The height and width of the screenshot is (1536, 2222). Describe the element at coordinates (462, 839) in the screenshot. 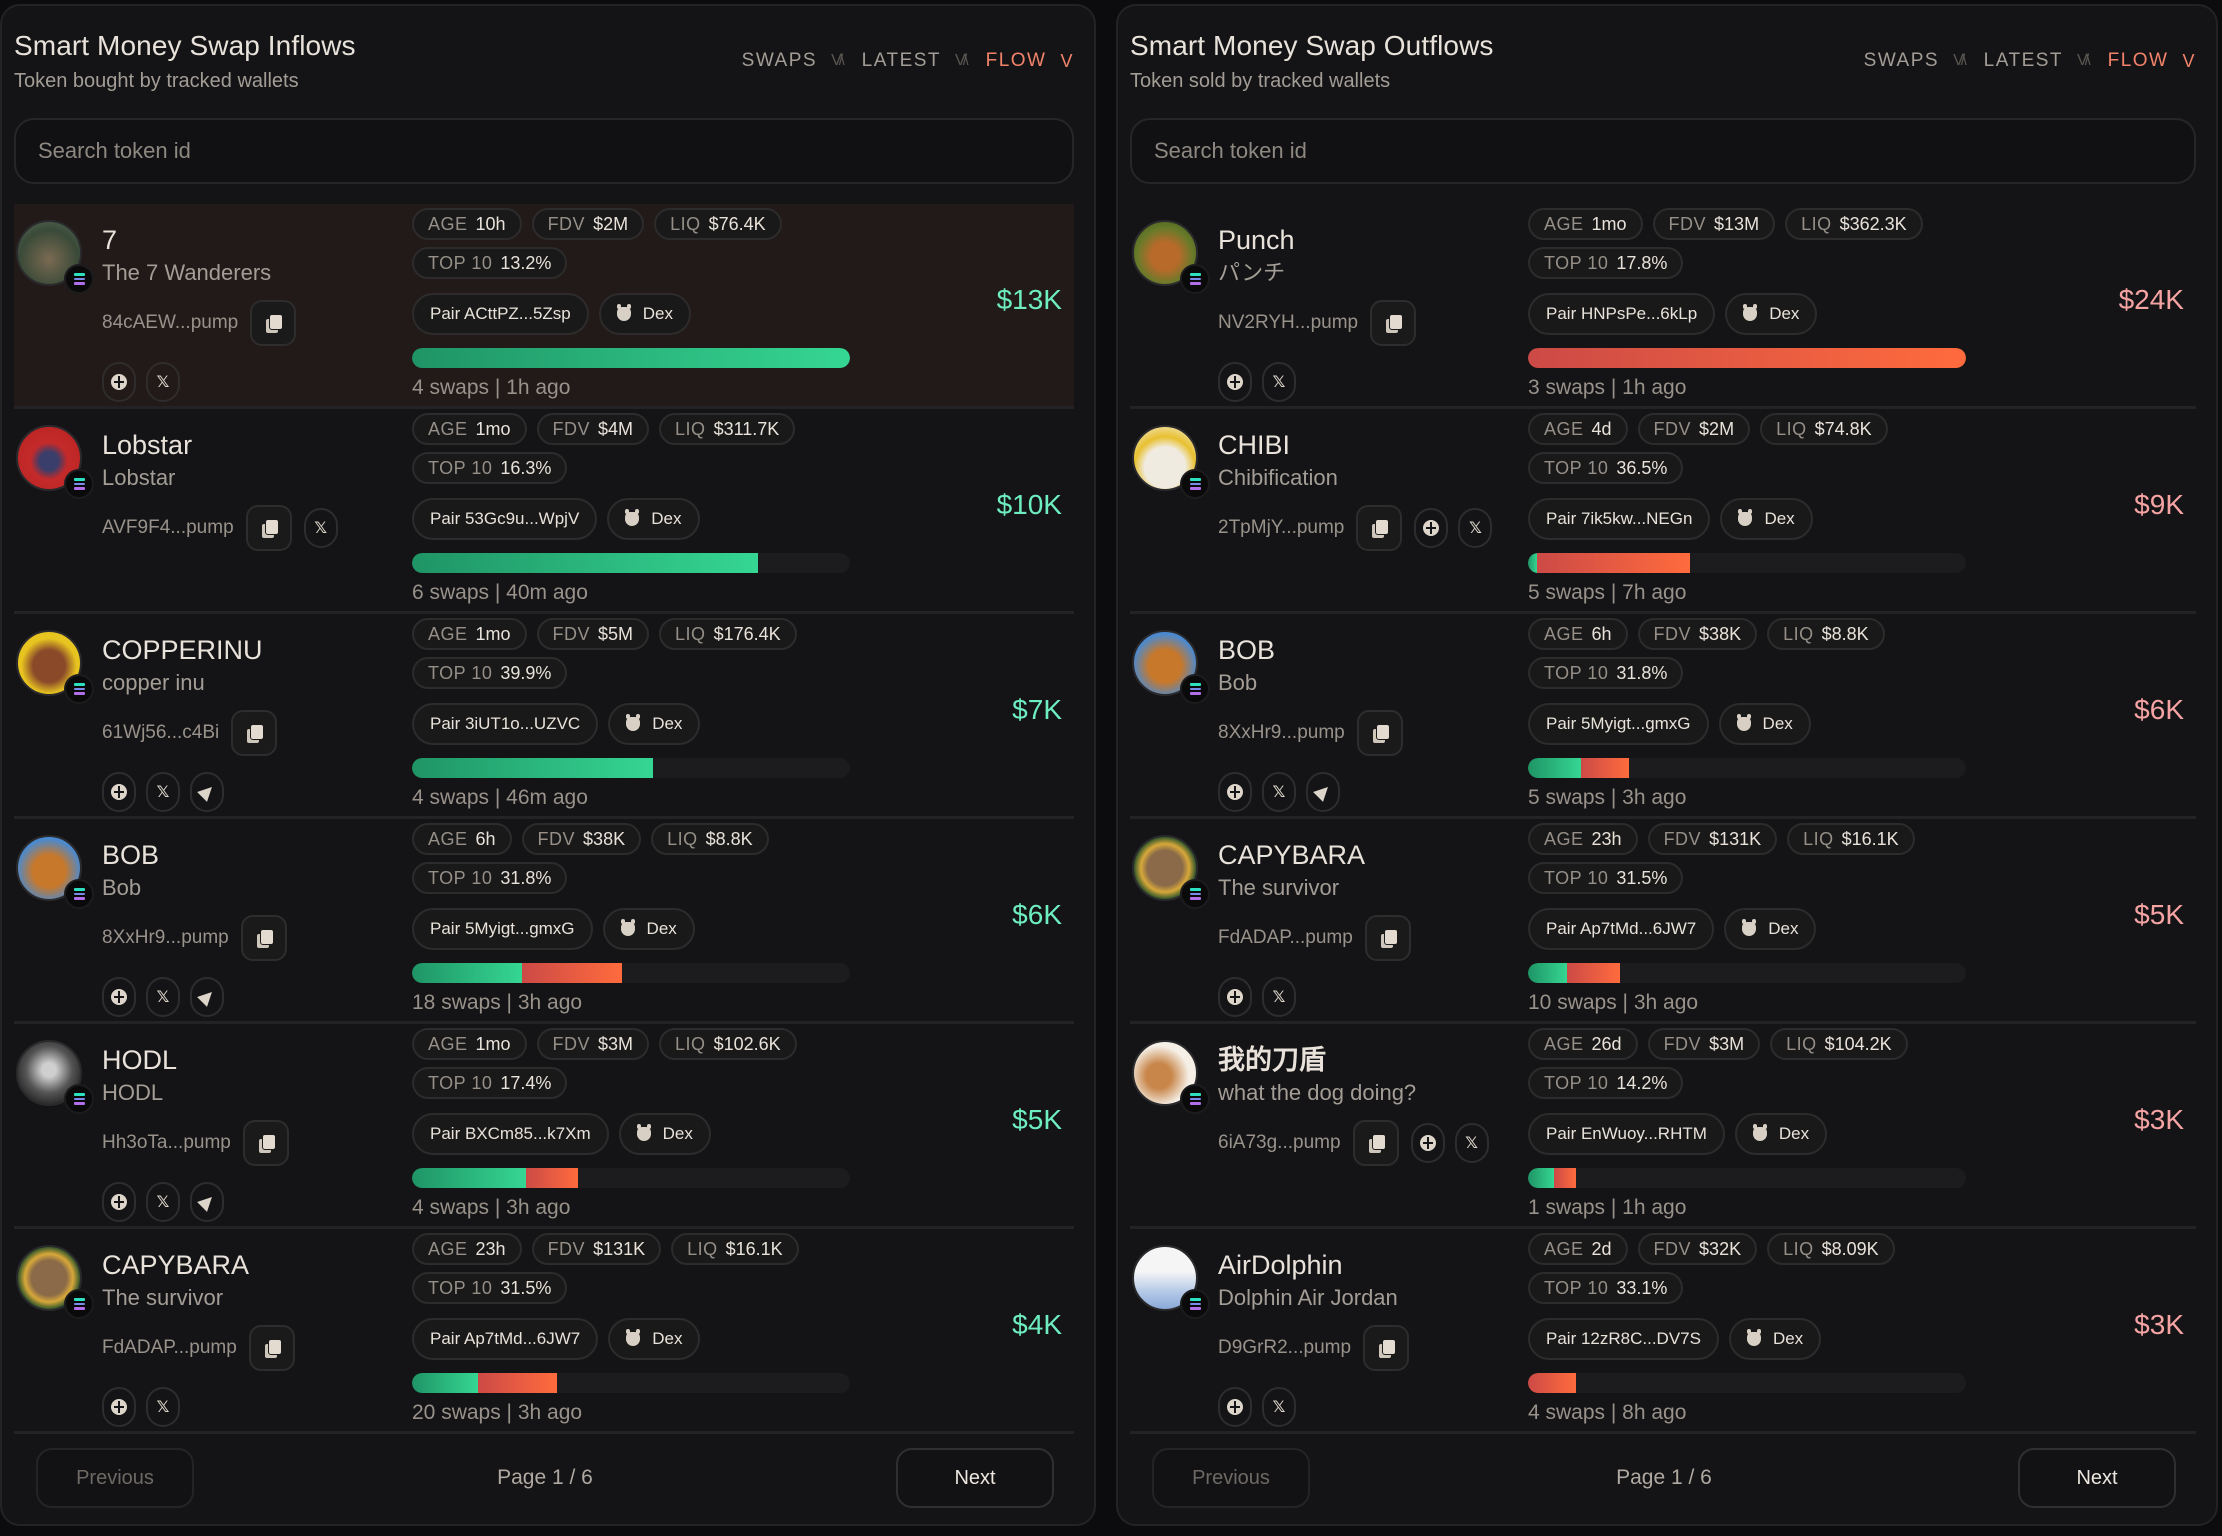

I see `age-chip: AGE 6h` at that location.